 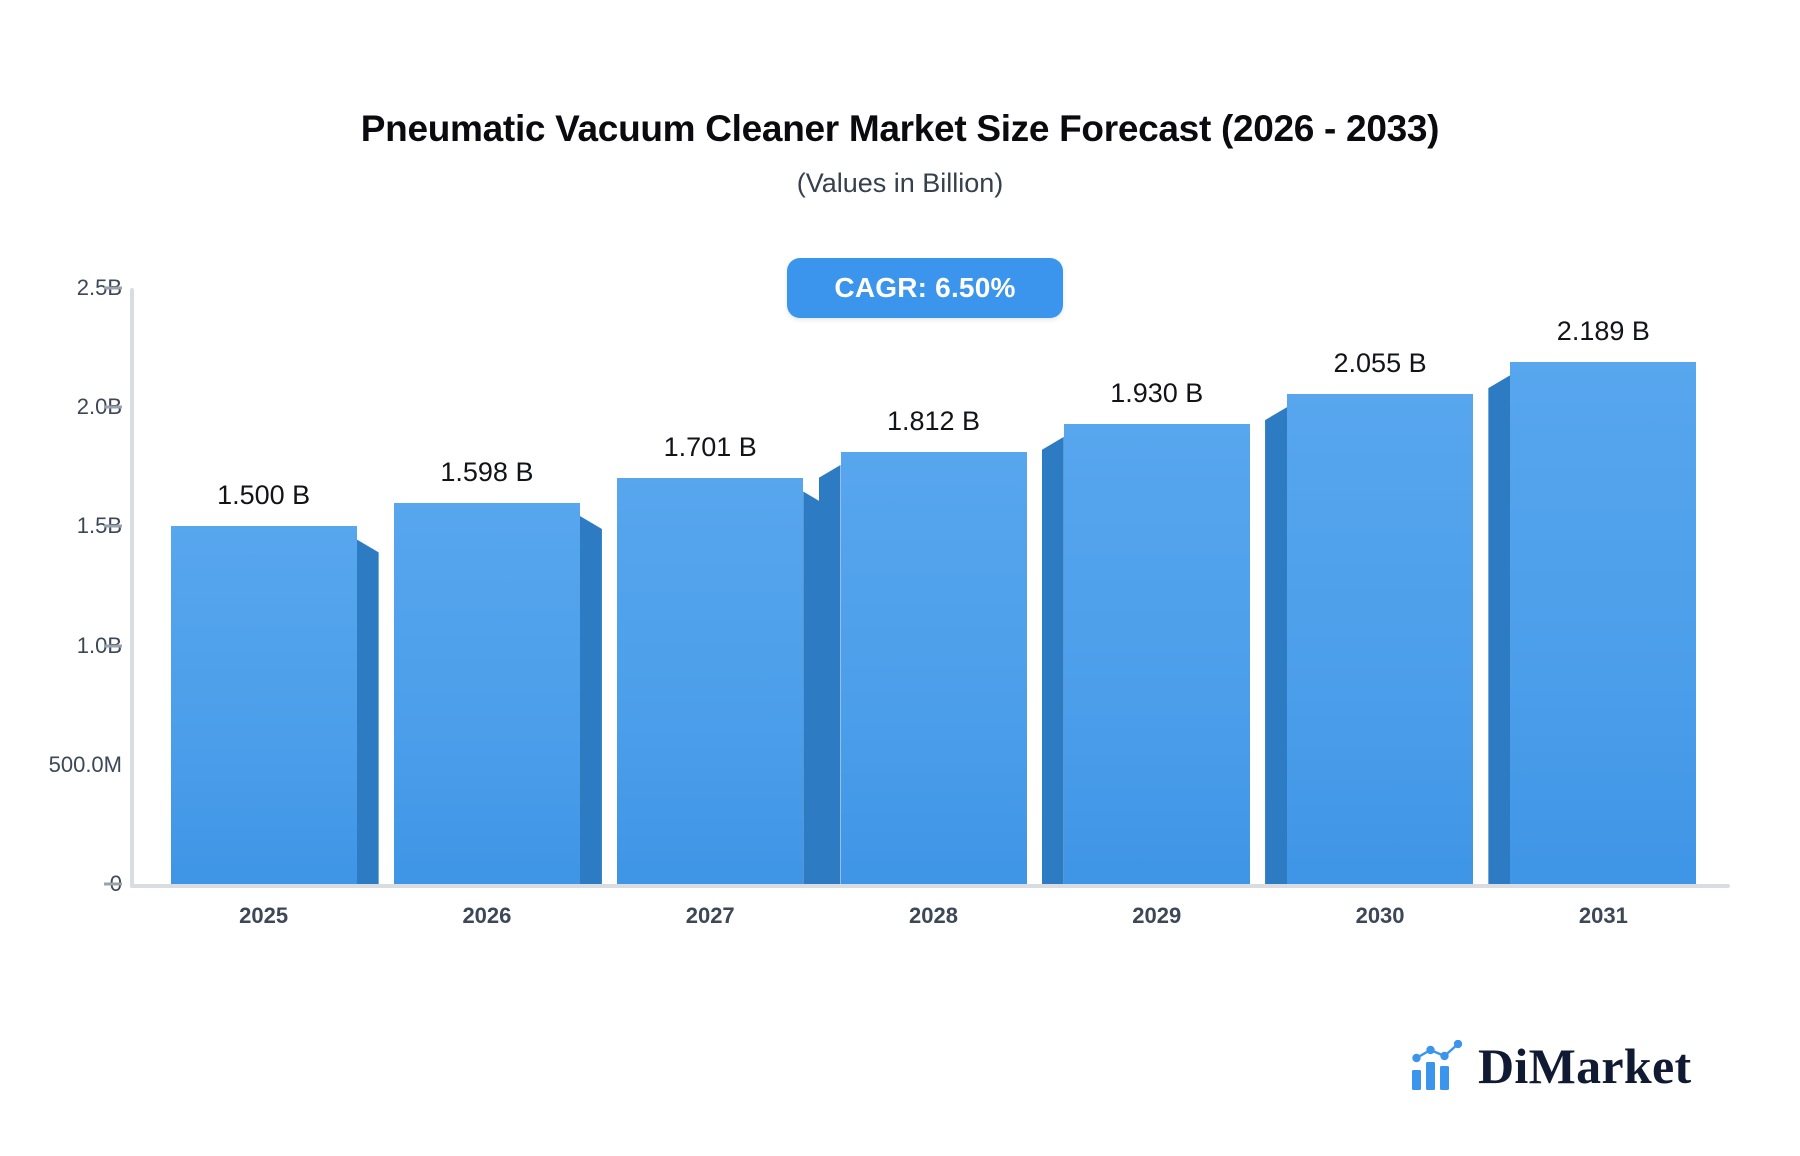 What do you see at coordinates (85, 764) in the screenshot?
I see `y-axis-tick-label: 500.0M` at bounding box center [85, 764].